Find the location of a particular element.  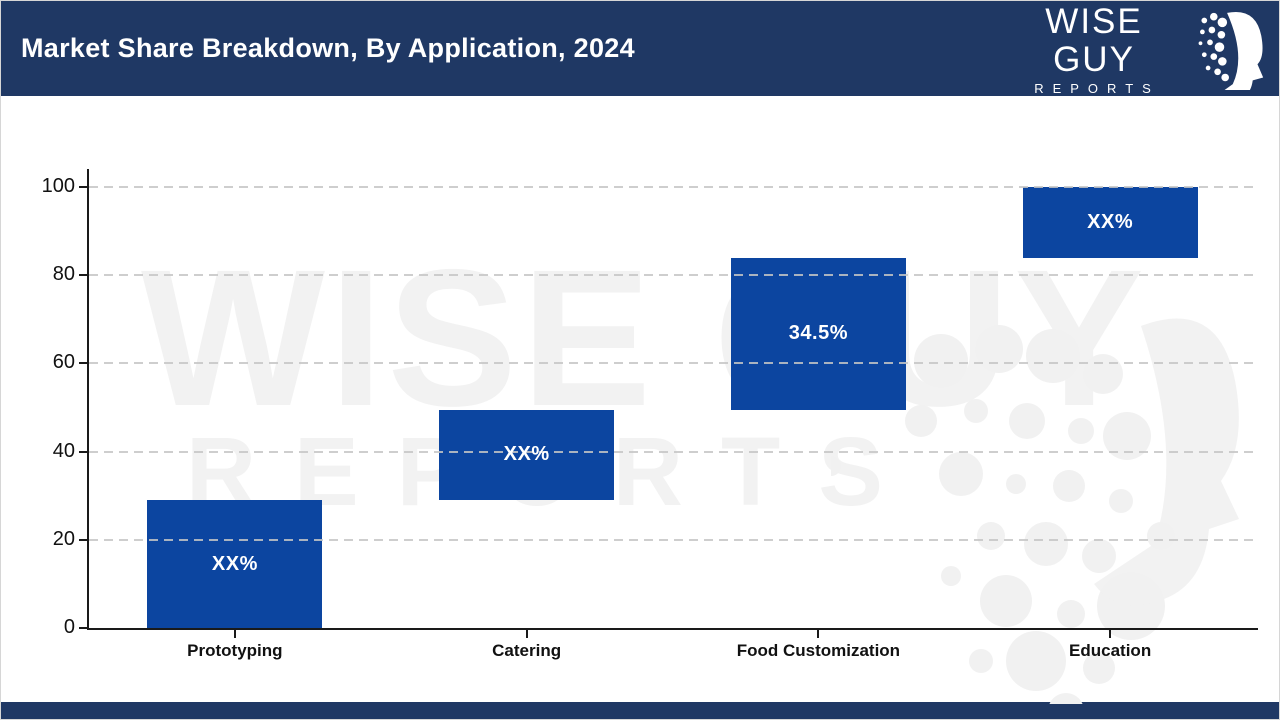

y-tick-label: 40 is located at coordinates (63, 450).